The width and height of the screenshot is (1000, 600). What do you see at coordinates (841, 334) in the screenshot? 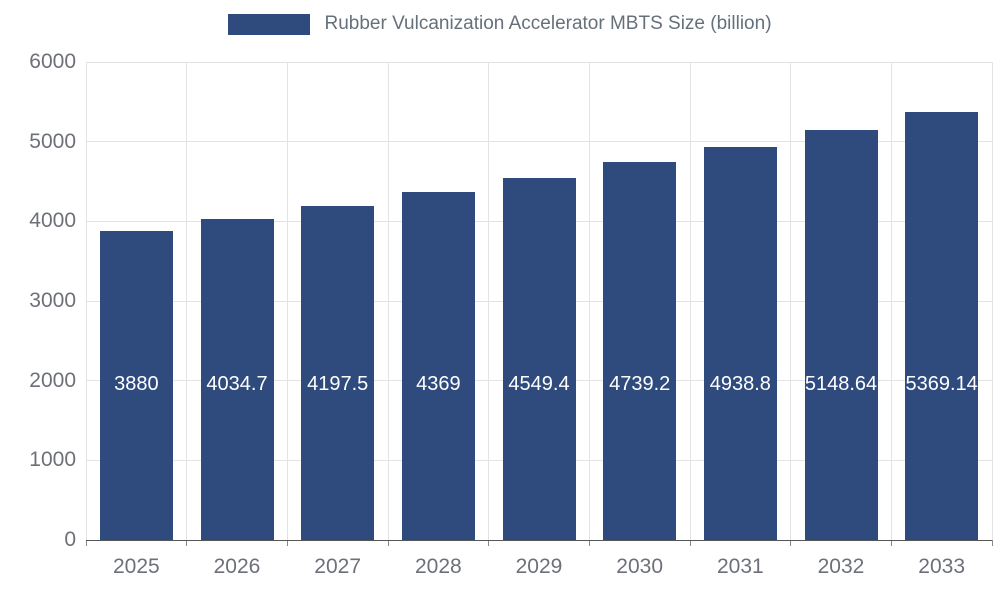
I see `bar-2032: 5148.64` at bounding box center [841, 334].